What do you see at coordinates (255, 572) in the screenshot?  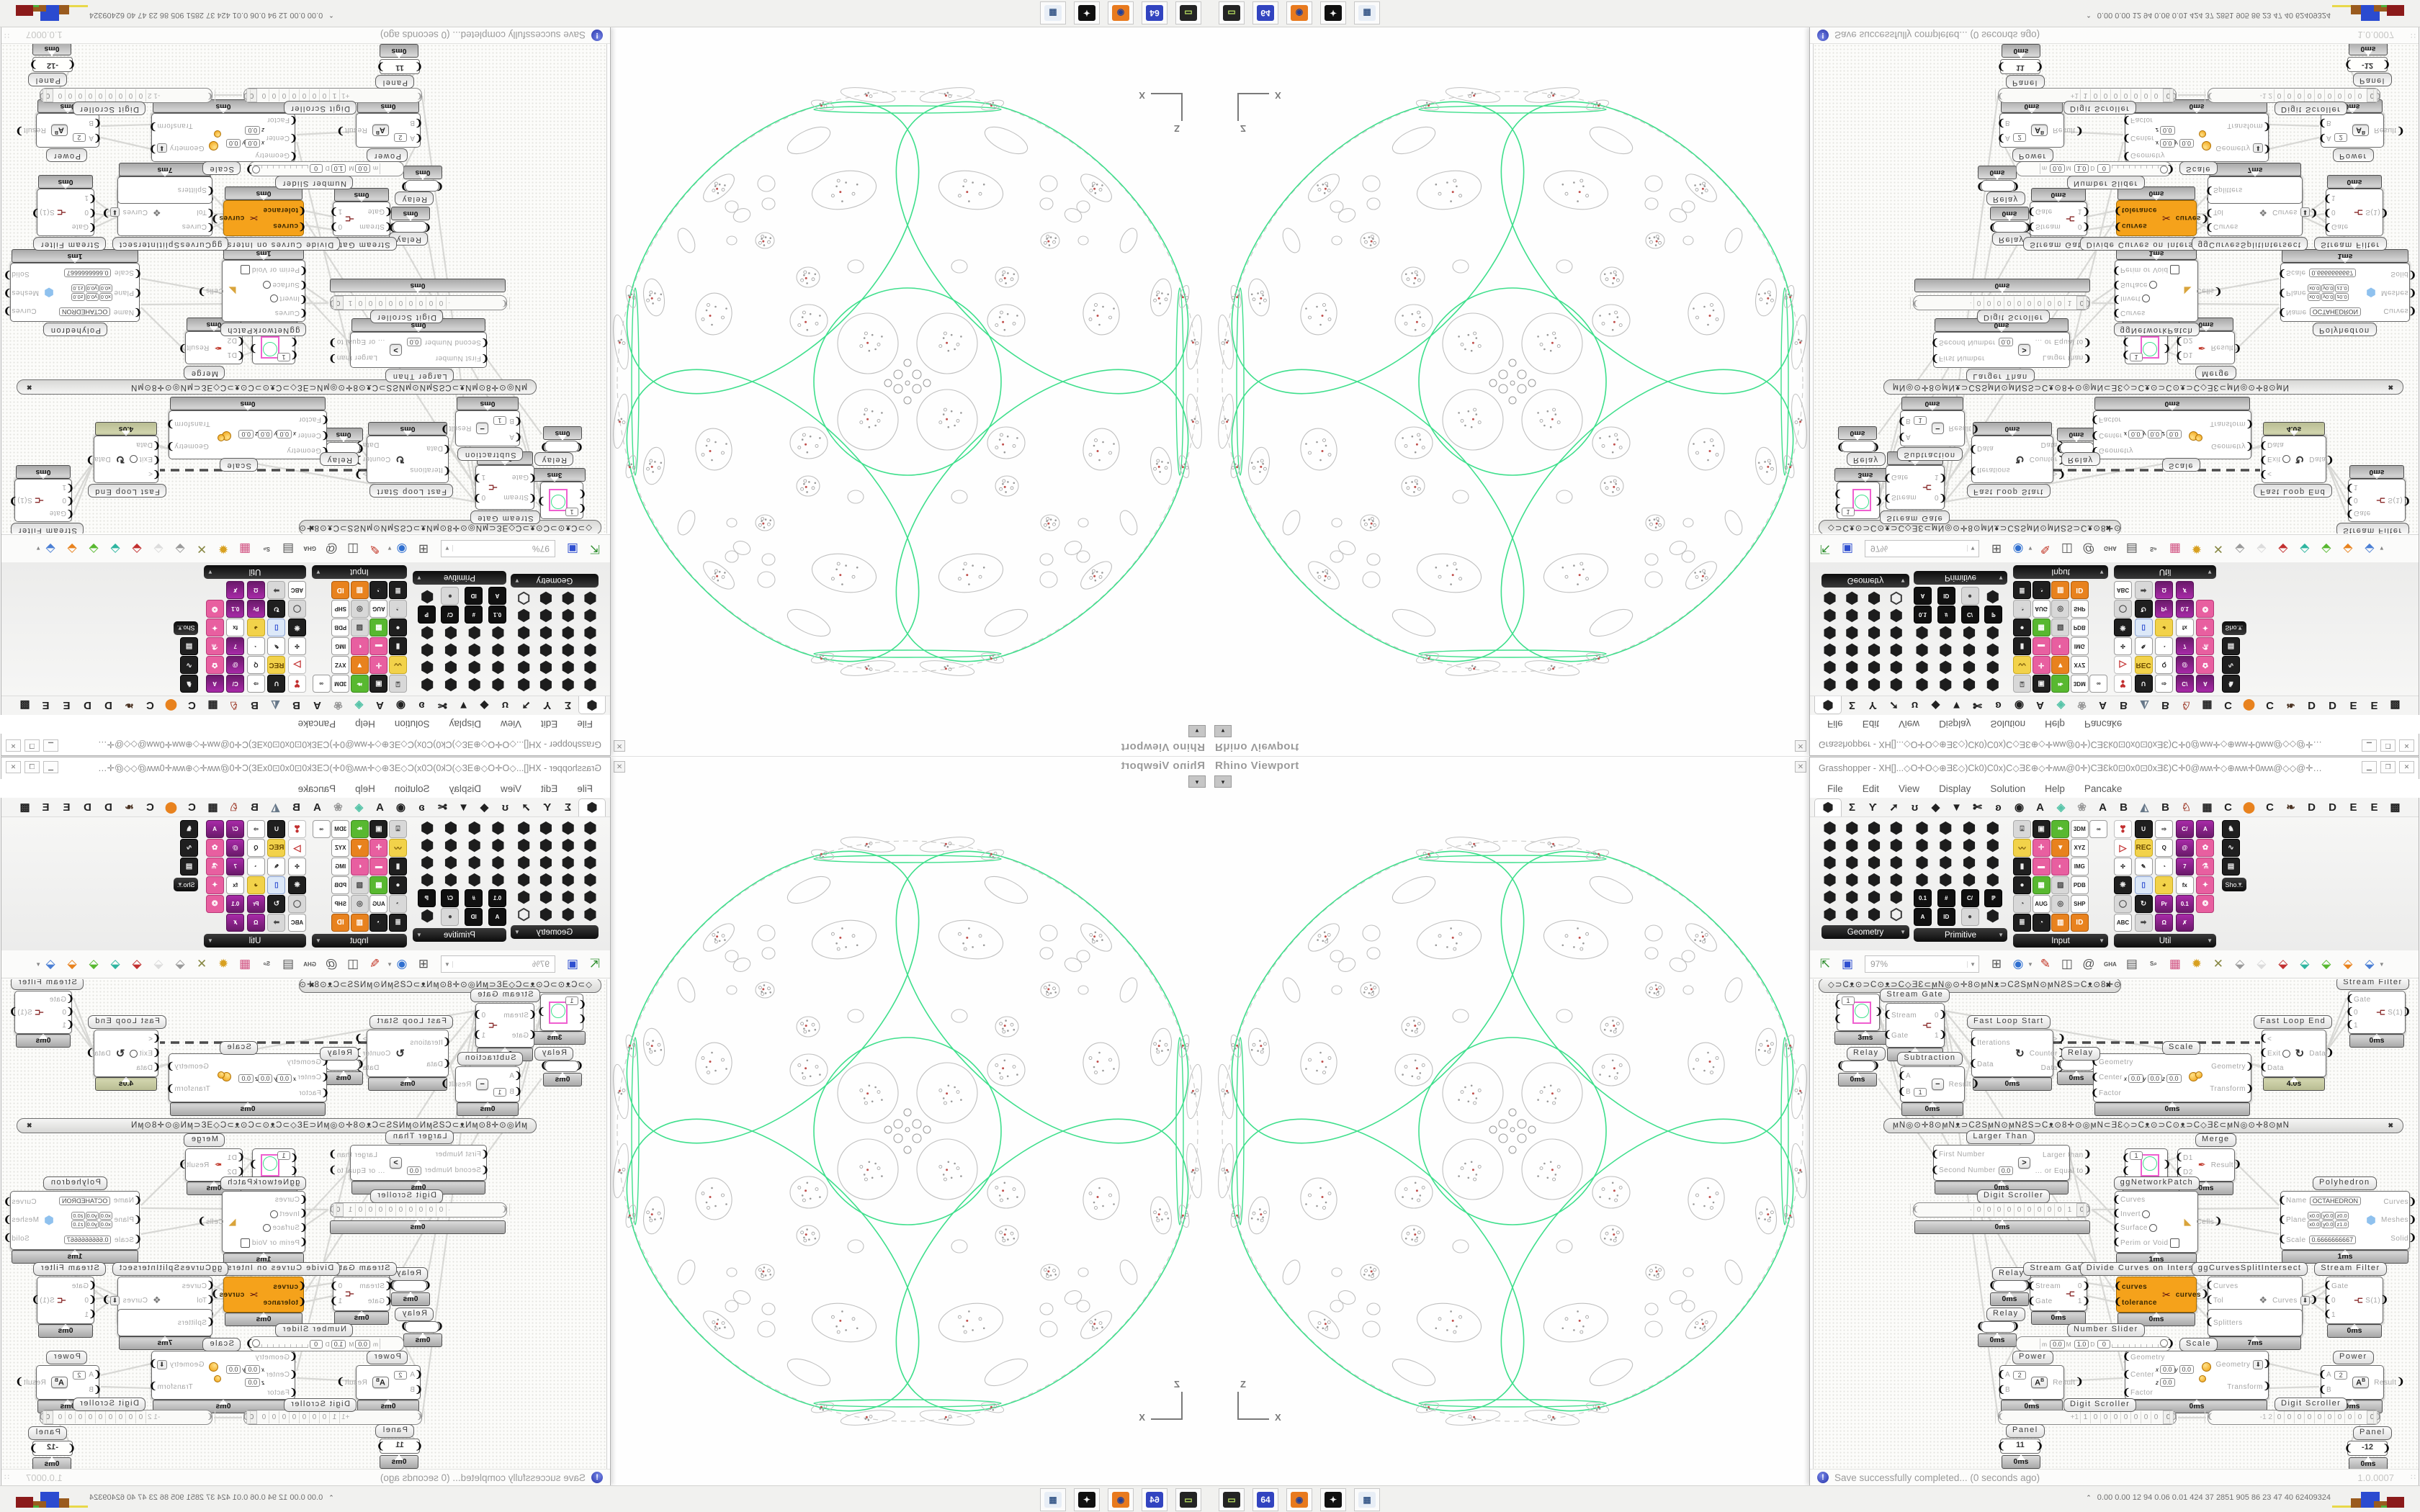 I see `palette-label-util: Util ▼` at bounding box center [255, 572].